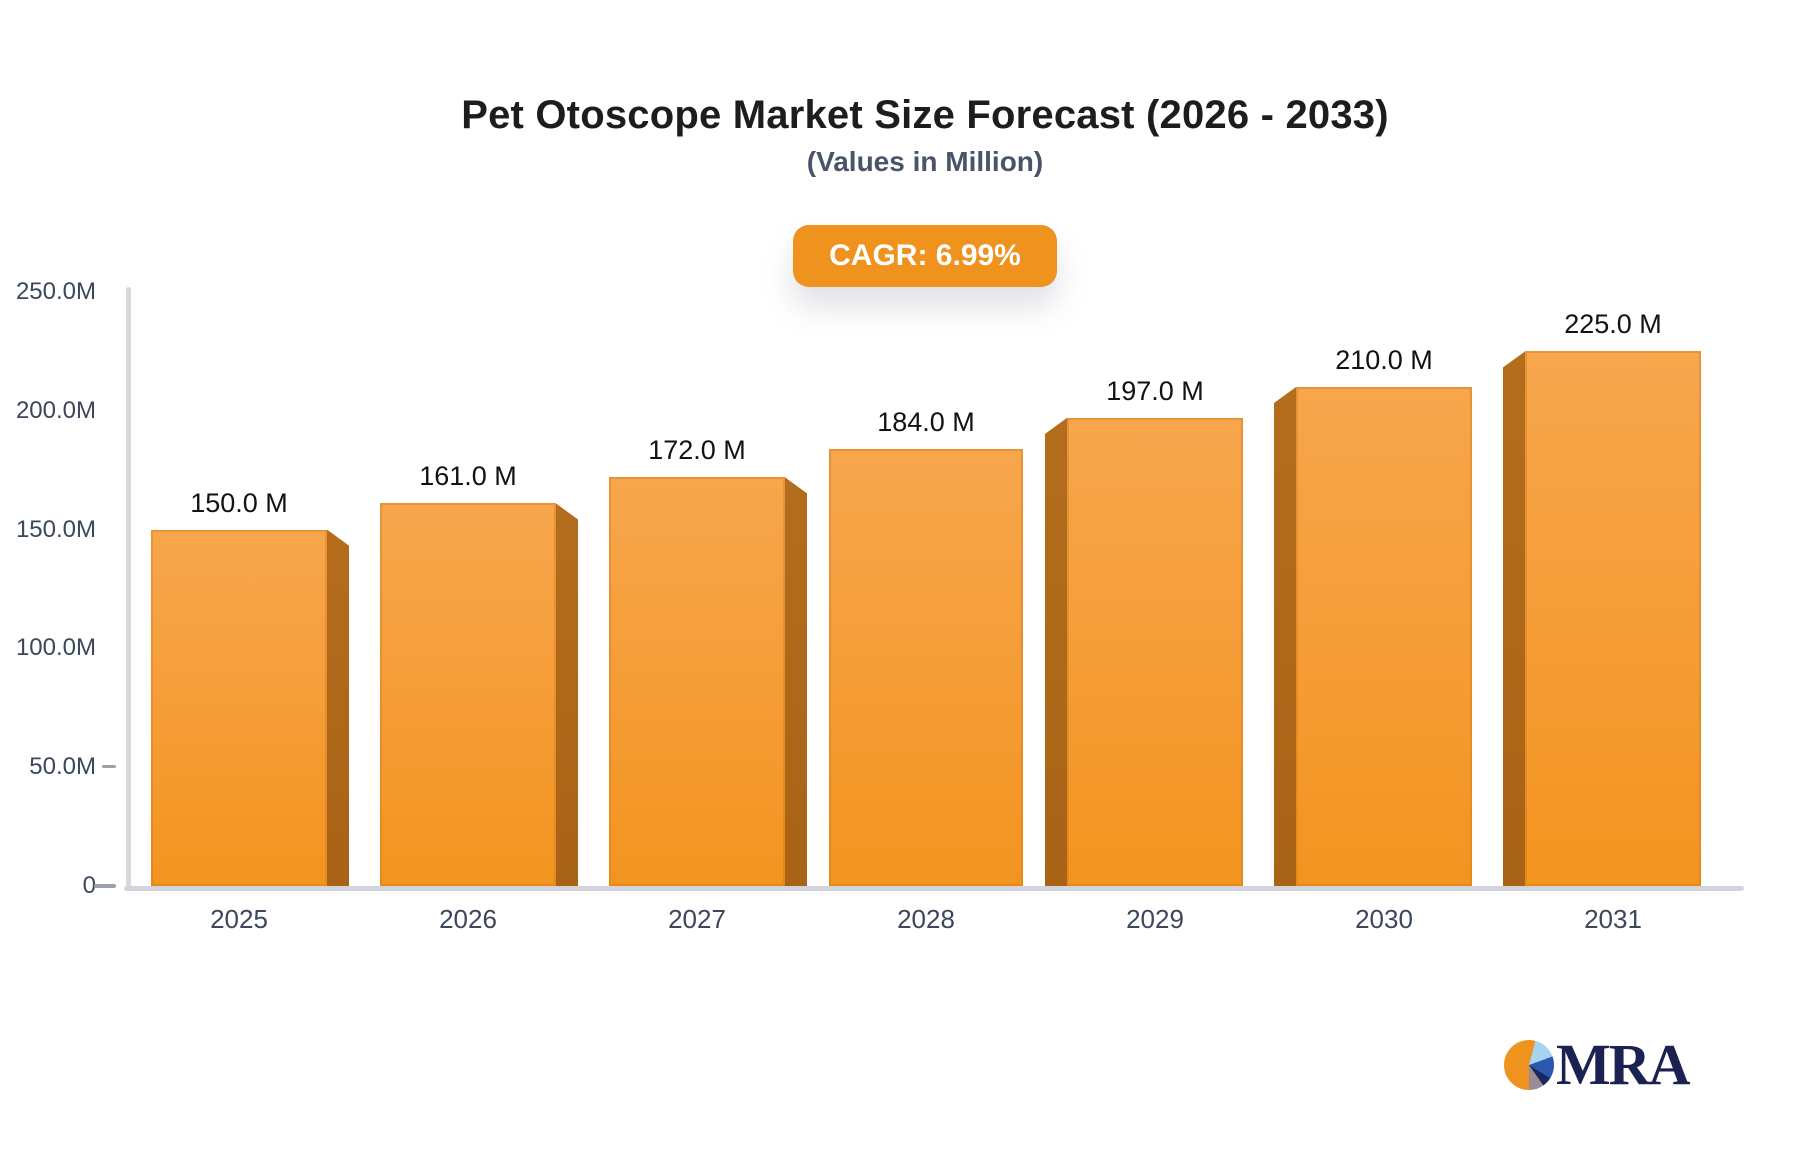 This screenshot has height=1156, width=1800. Describe the element at coordinates (925, 161) in the screenshot. I see `chart-subtitle: (Values in Million)` at that location.